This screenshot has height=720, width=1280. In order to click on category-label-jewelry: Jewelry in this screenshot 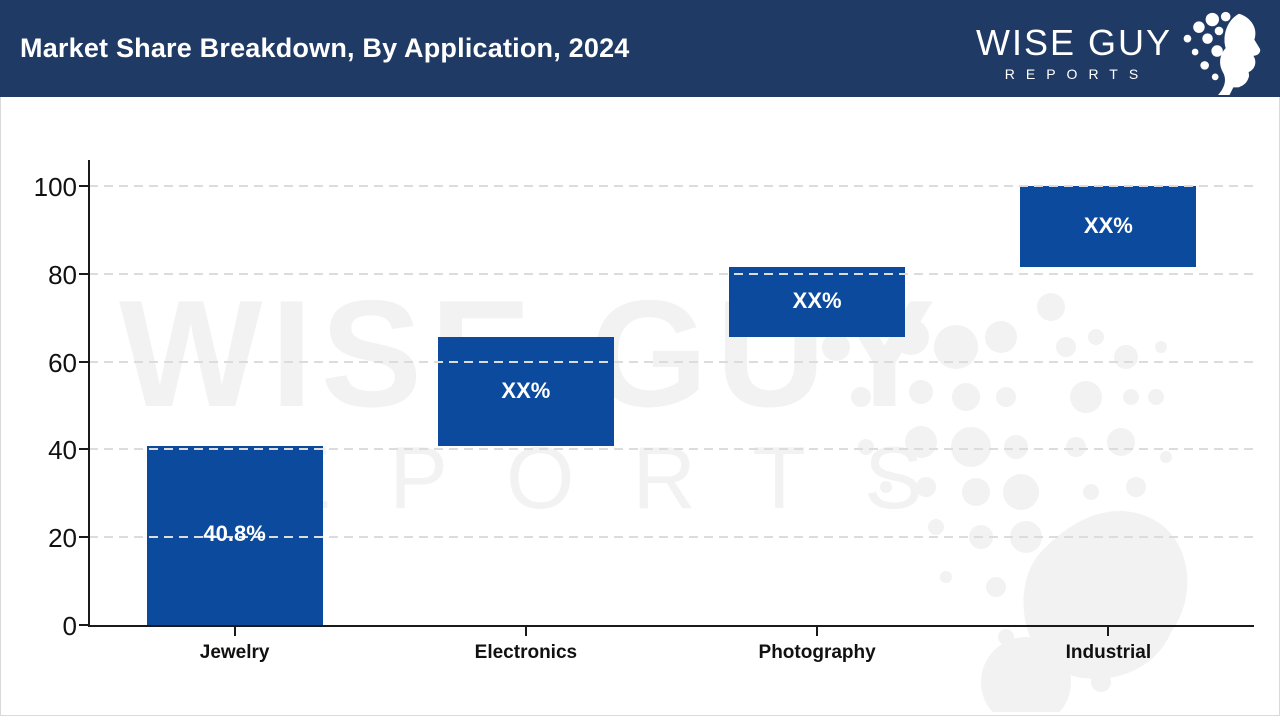, I will do `click(234, 652)`.